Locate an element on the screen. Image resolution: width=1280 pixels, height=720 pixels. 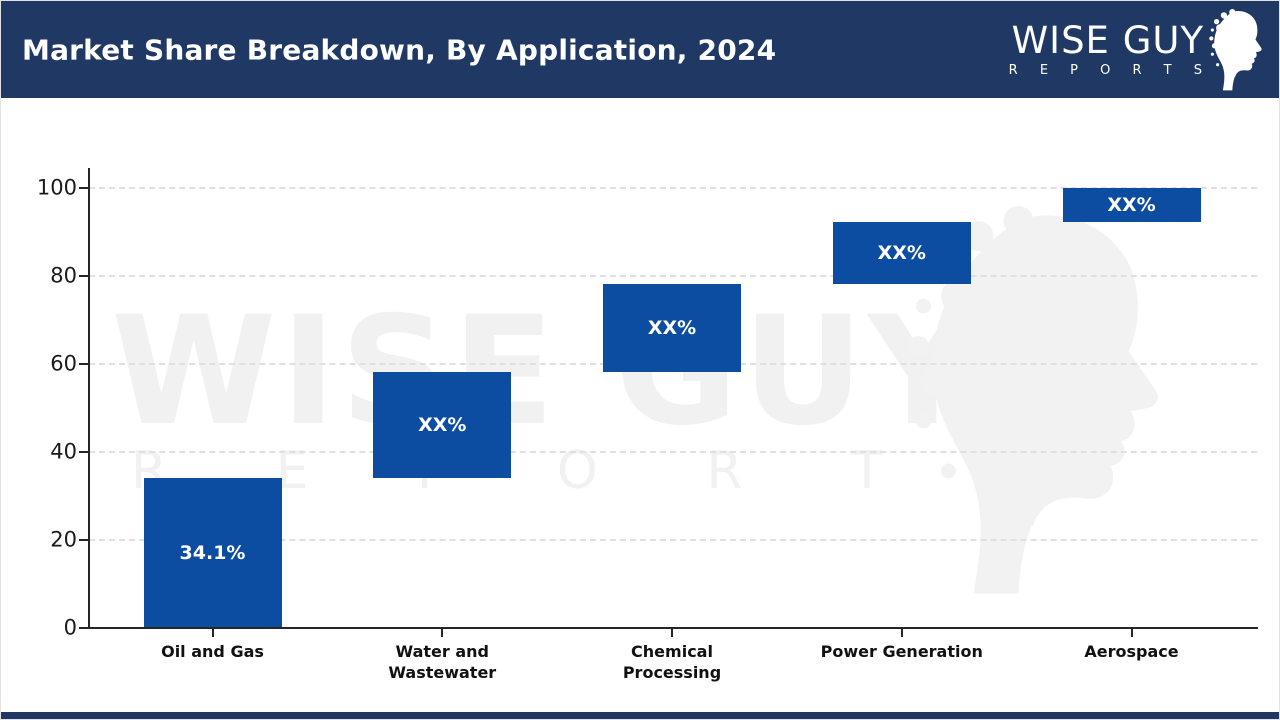
x-tick-label-aerospace: Aerospace is located at coordinates (1131, 651).